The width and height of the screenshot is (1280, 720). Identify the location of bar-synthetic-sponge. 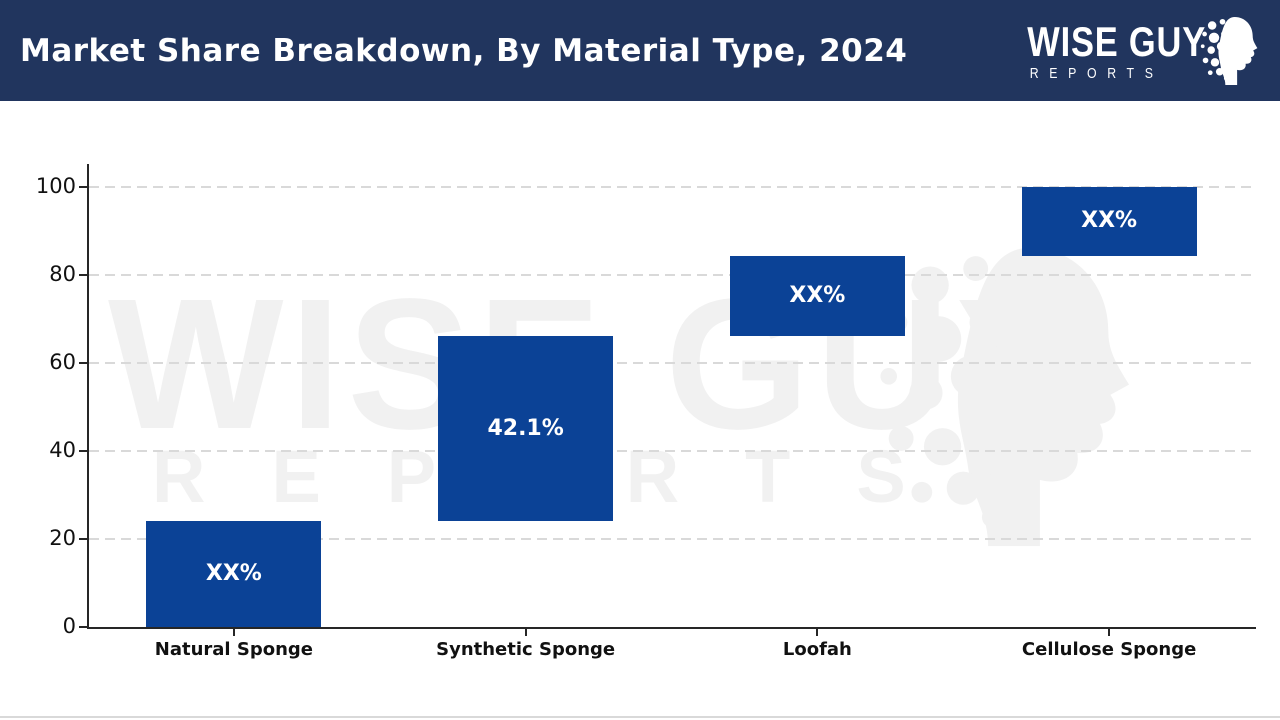
(526, 429).